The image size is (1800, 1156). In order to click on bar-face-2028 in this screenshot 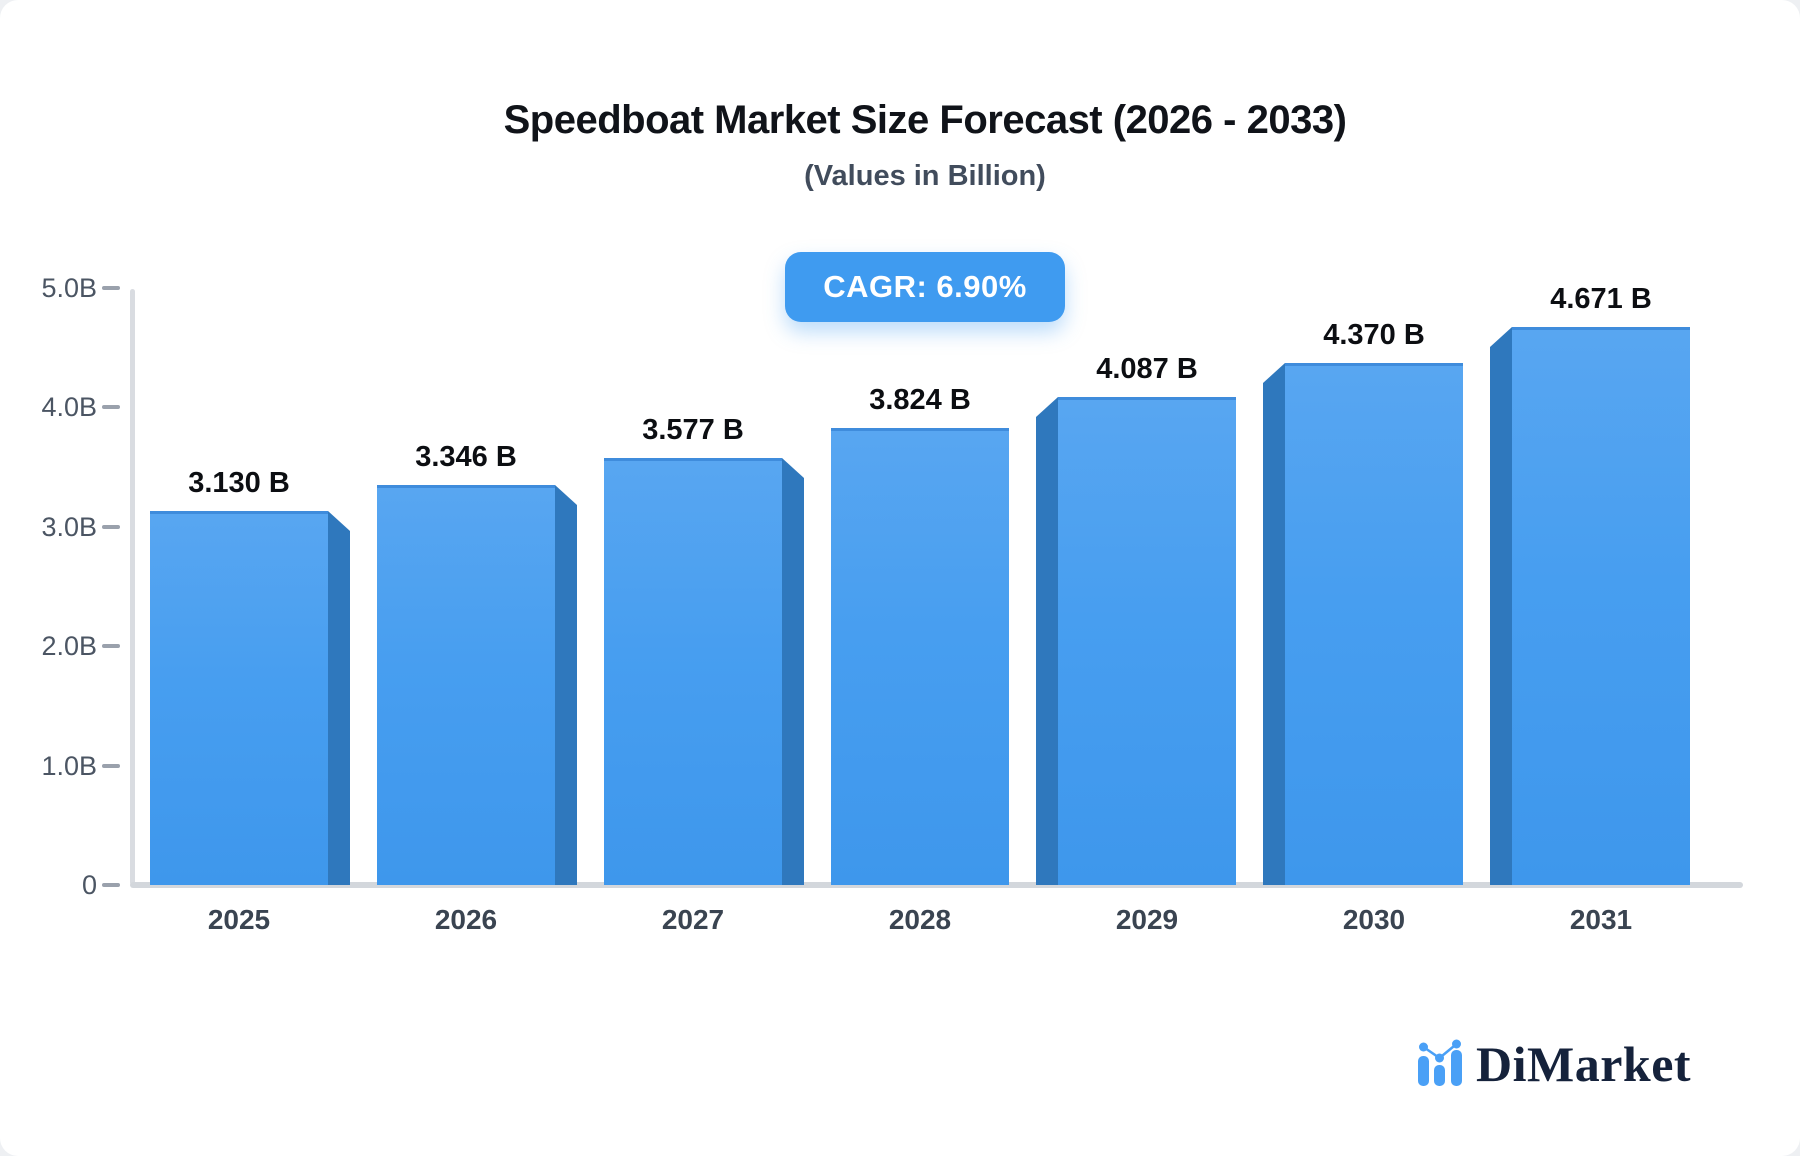, I will do `click(920, 656)`.